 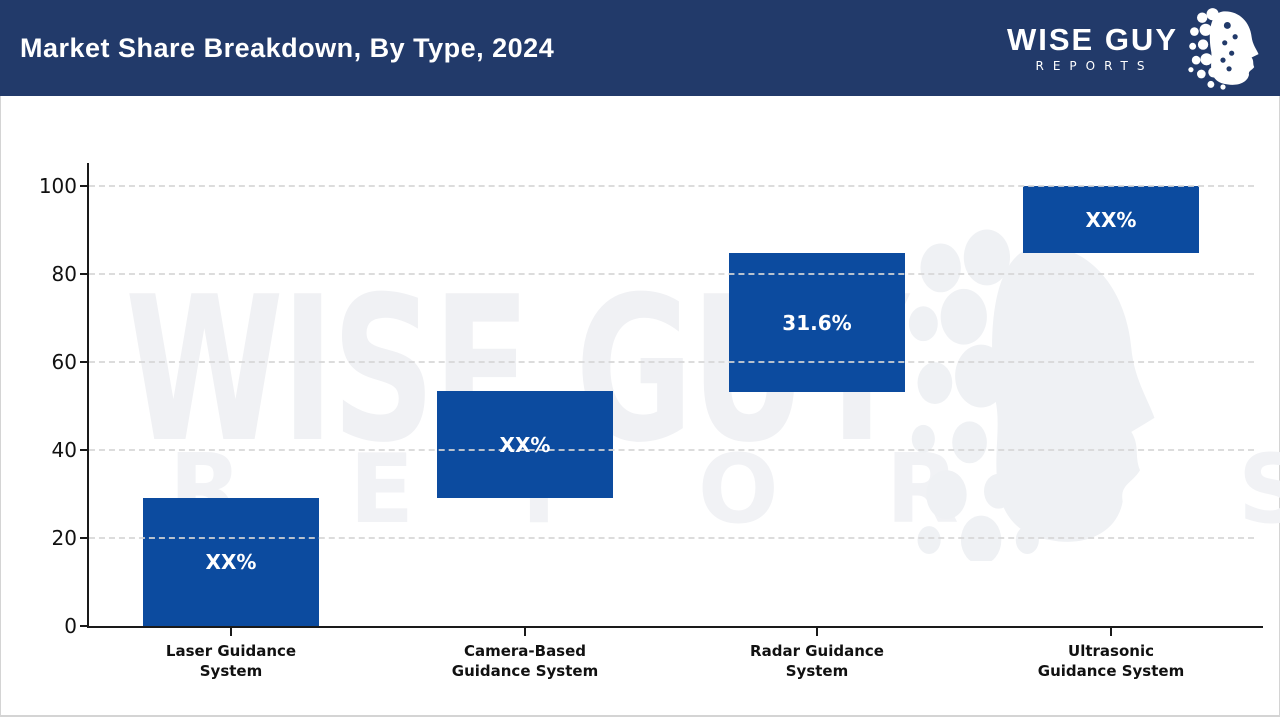 I want to click on brand-wordmark: WISE GUY REPORTS, so click(x=1092, y=48).